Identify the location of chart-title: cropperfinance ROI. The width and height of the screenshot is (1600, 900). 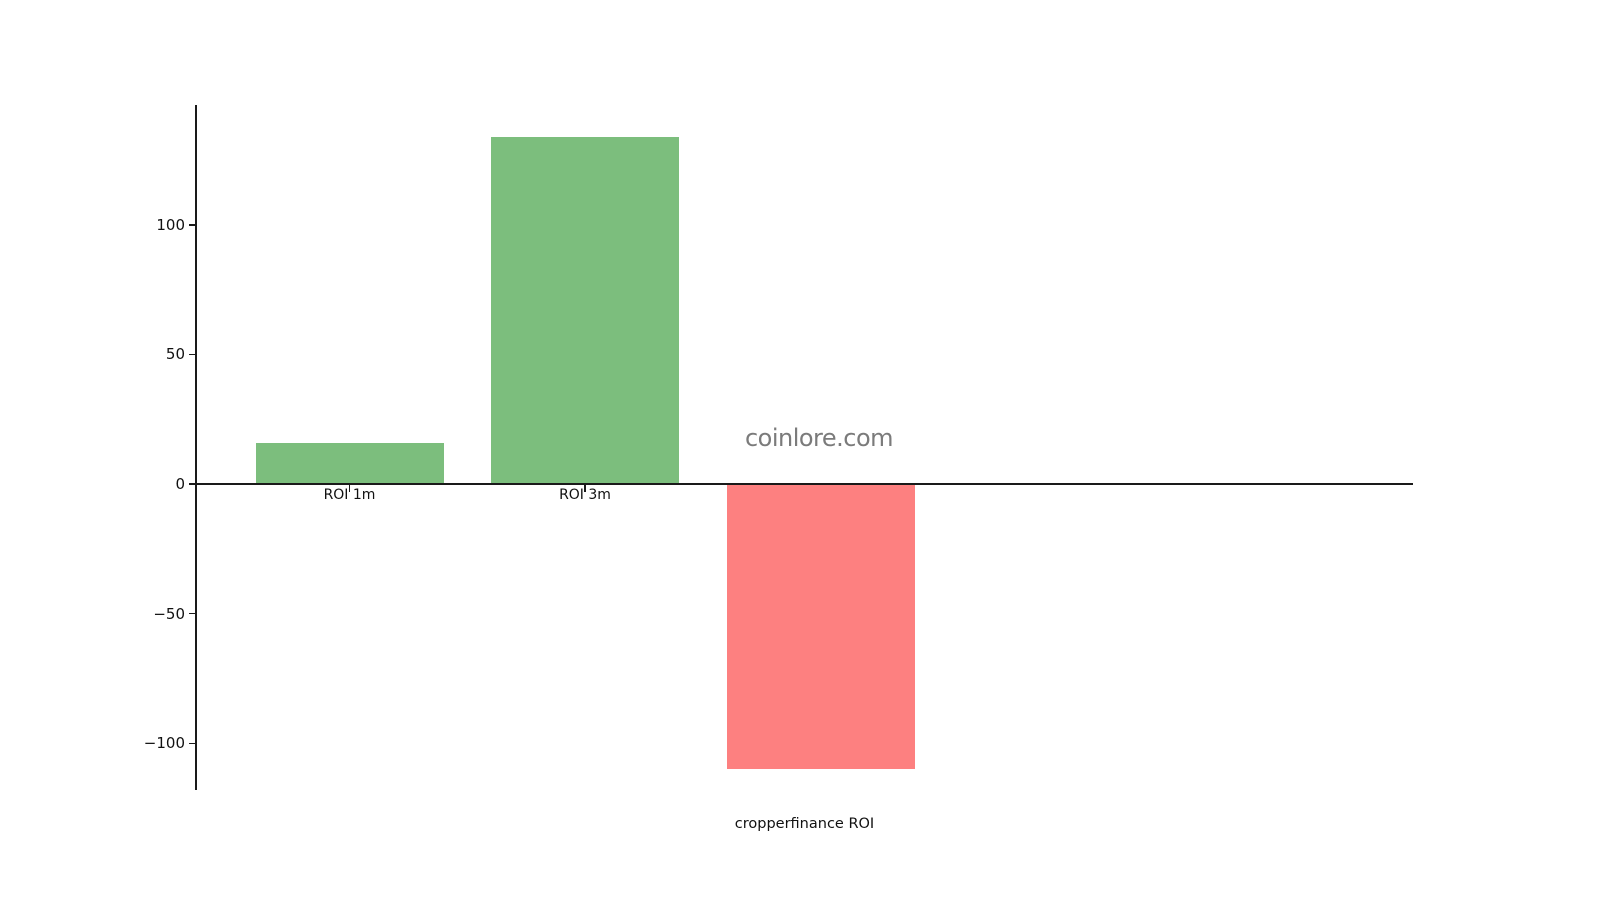
(804, 824).